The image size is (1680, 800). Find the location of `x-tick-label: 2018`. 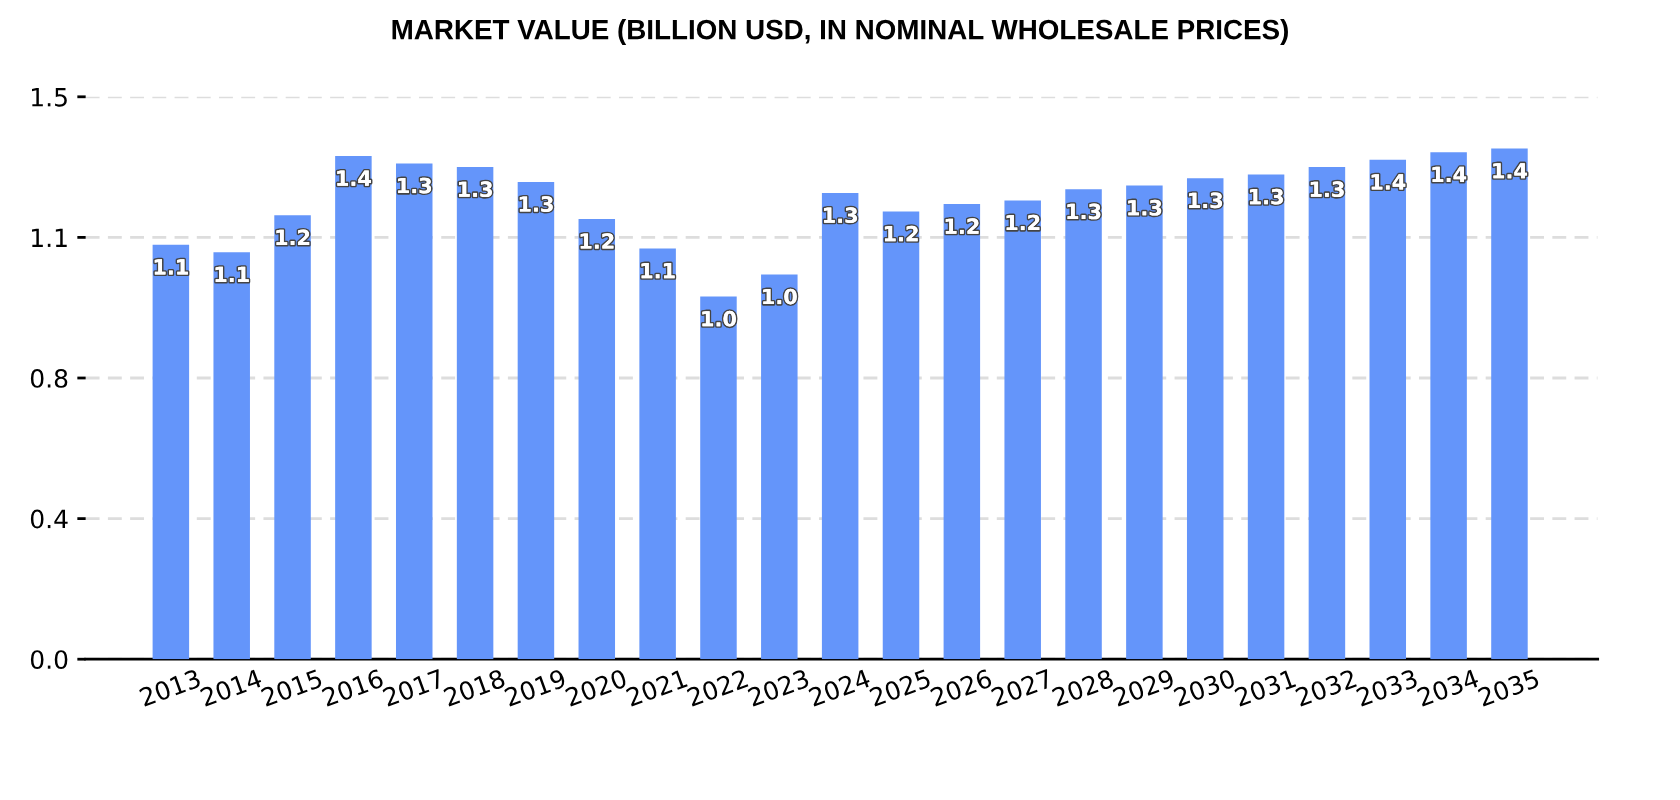

x-tick-label: 2018 is located at coordinates (474, 687).